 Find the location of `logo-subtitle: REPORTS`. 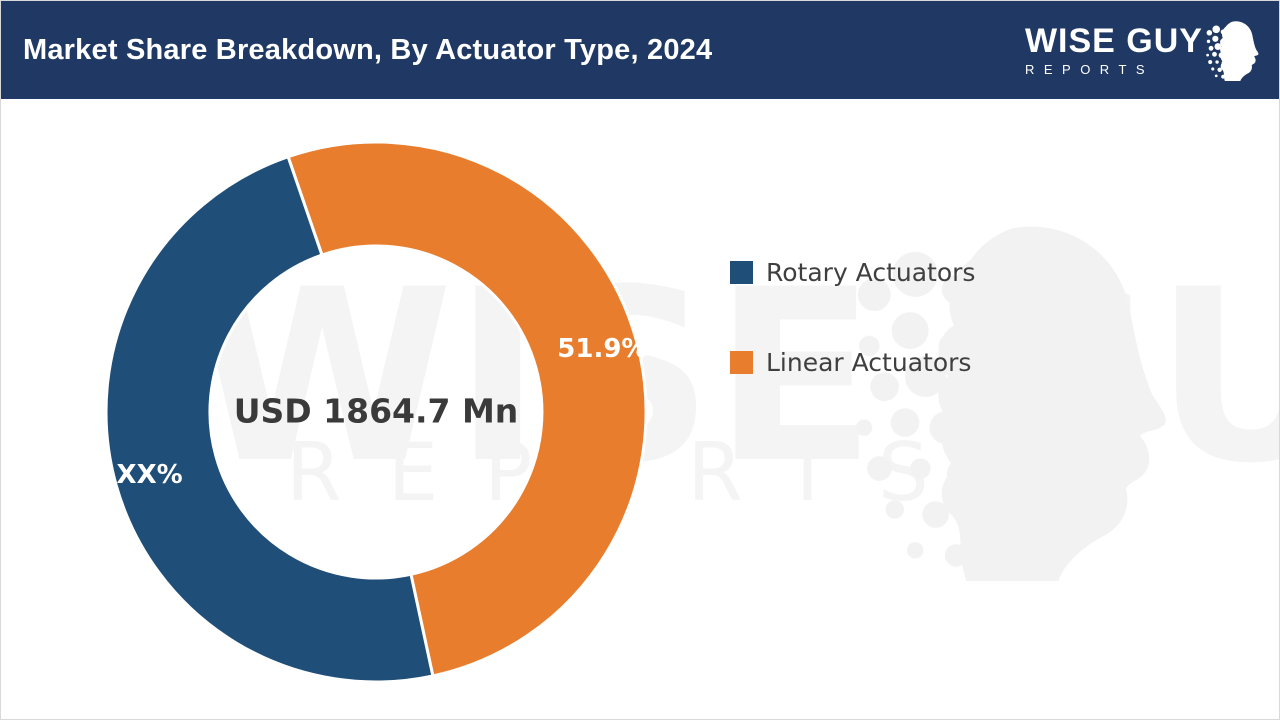

logo-subtitle: REPORTS is located at coordinates (1089, 69).